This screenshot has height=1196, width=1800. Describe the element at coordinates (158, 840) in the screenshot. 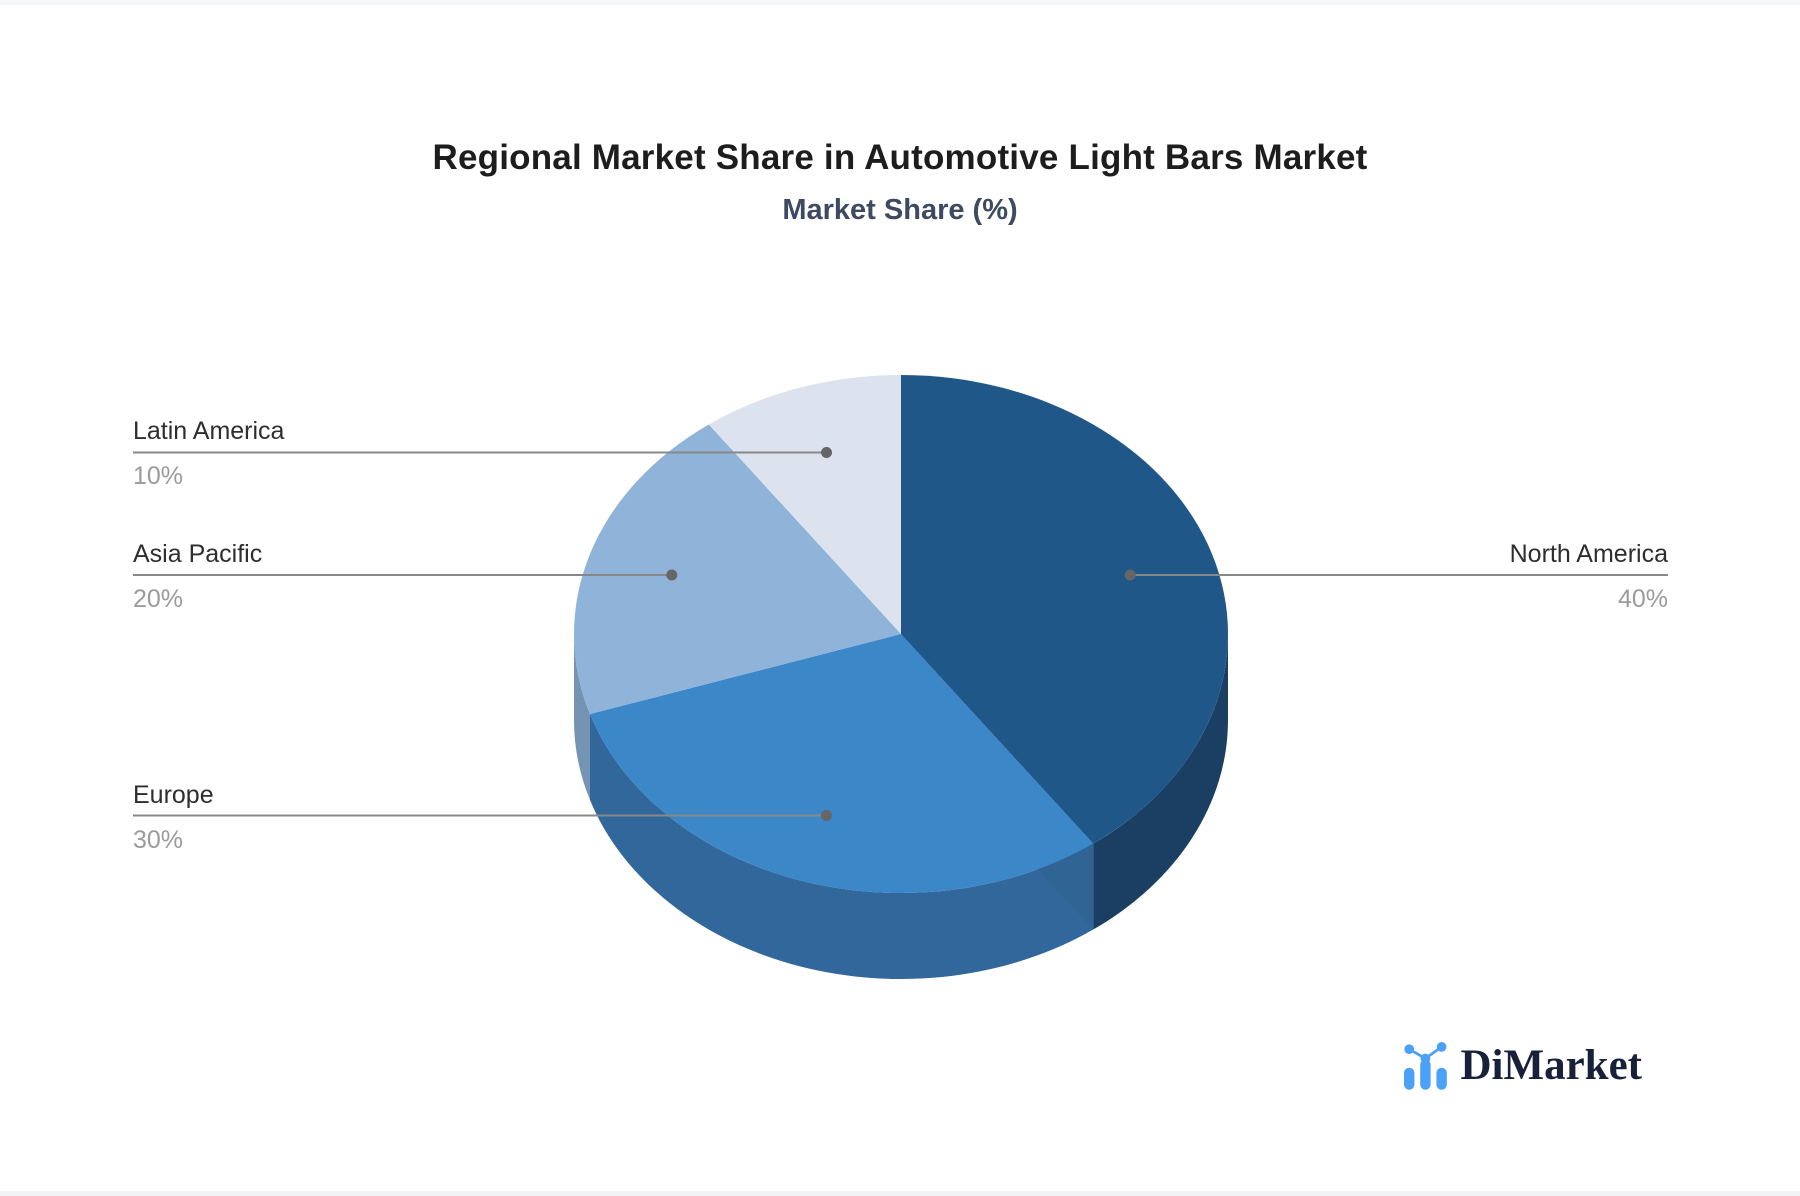

I see `slice-percent: 30%` at that location.